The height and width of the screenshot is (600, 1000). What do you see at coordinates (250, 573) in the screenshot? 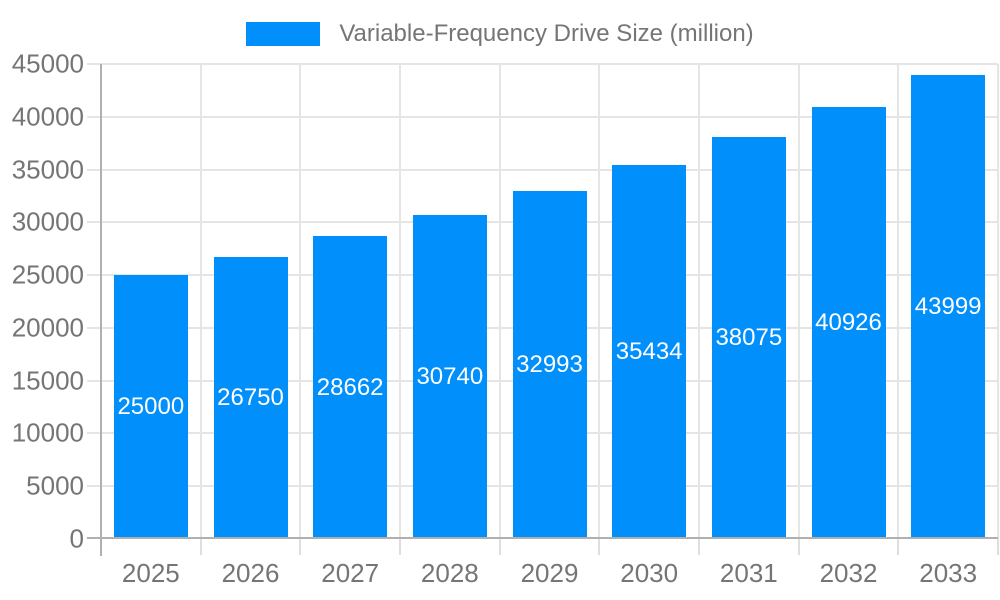
I see `x-axis-tick-label: 2026` at bounding box center [250, 573].